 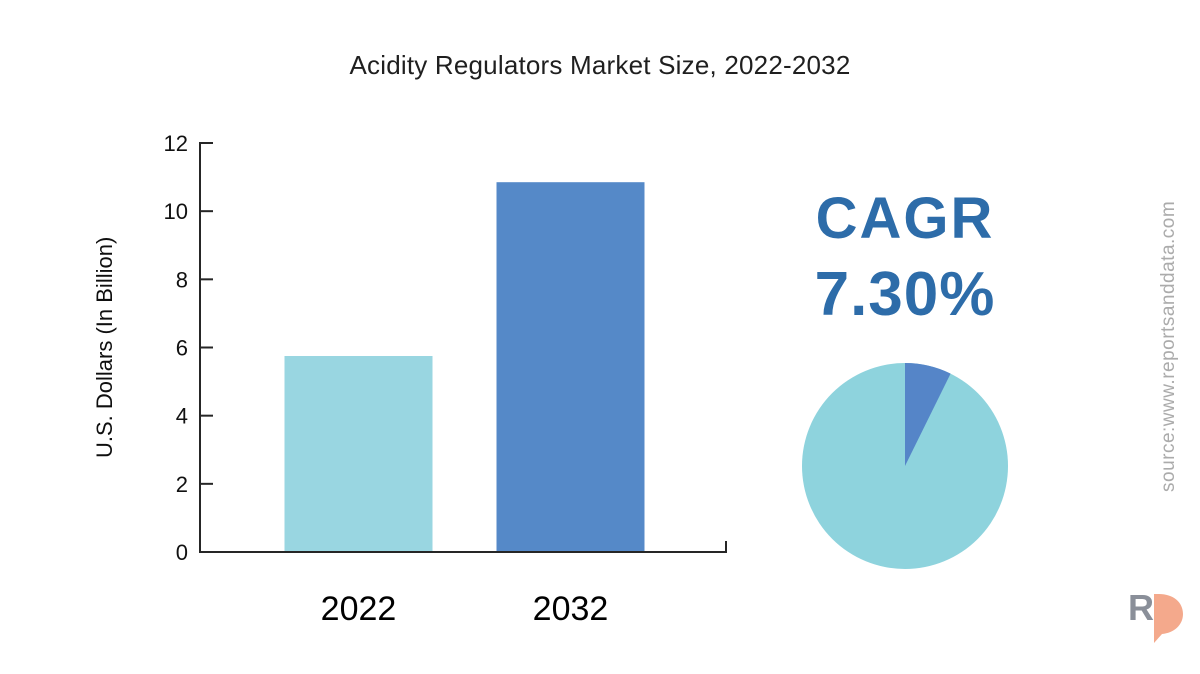 I want to click on y-tick-label: 6, so click(x=182, y=348).